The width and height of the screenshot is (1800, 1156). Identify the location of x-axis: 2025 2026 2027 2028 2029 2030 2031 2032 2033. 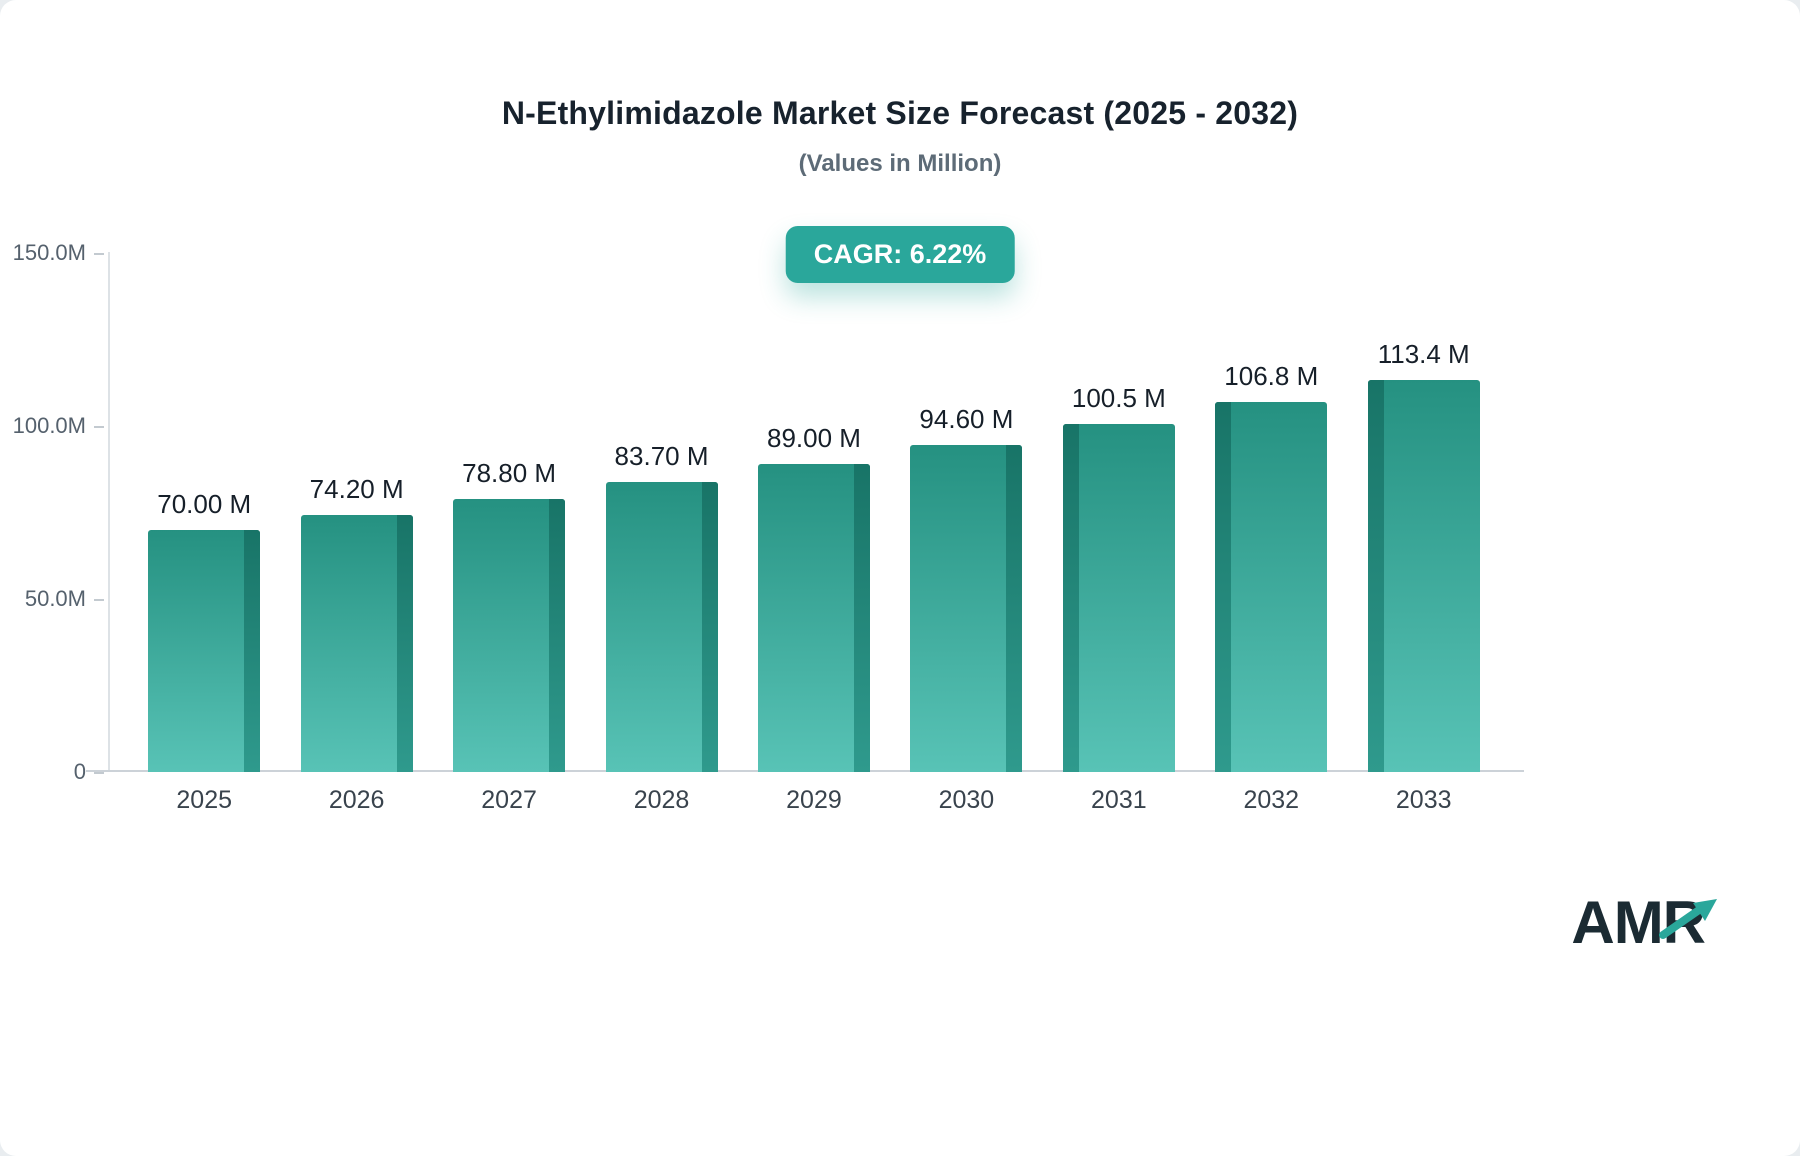
(814, 800).